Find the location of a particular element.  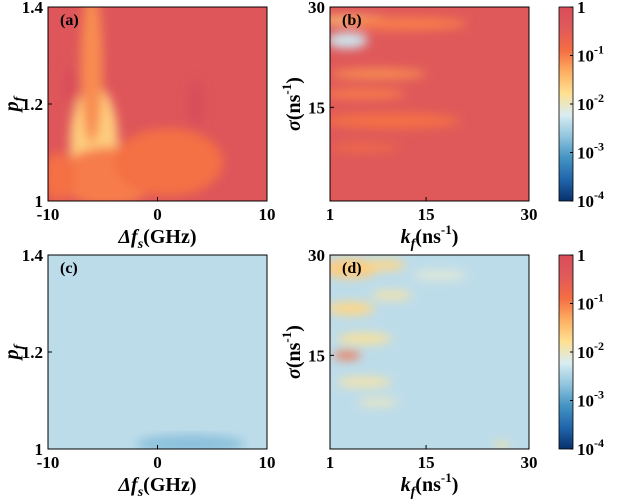

panel-label: (c) is located at coordinates (69, 268).